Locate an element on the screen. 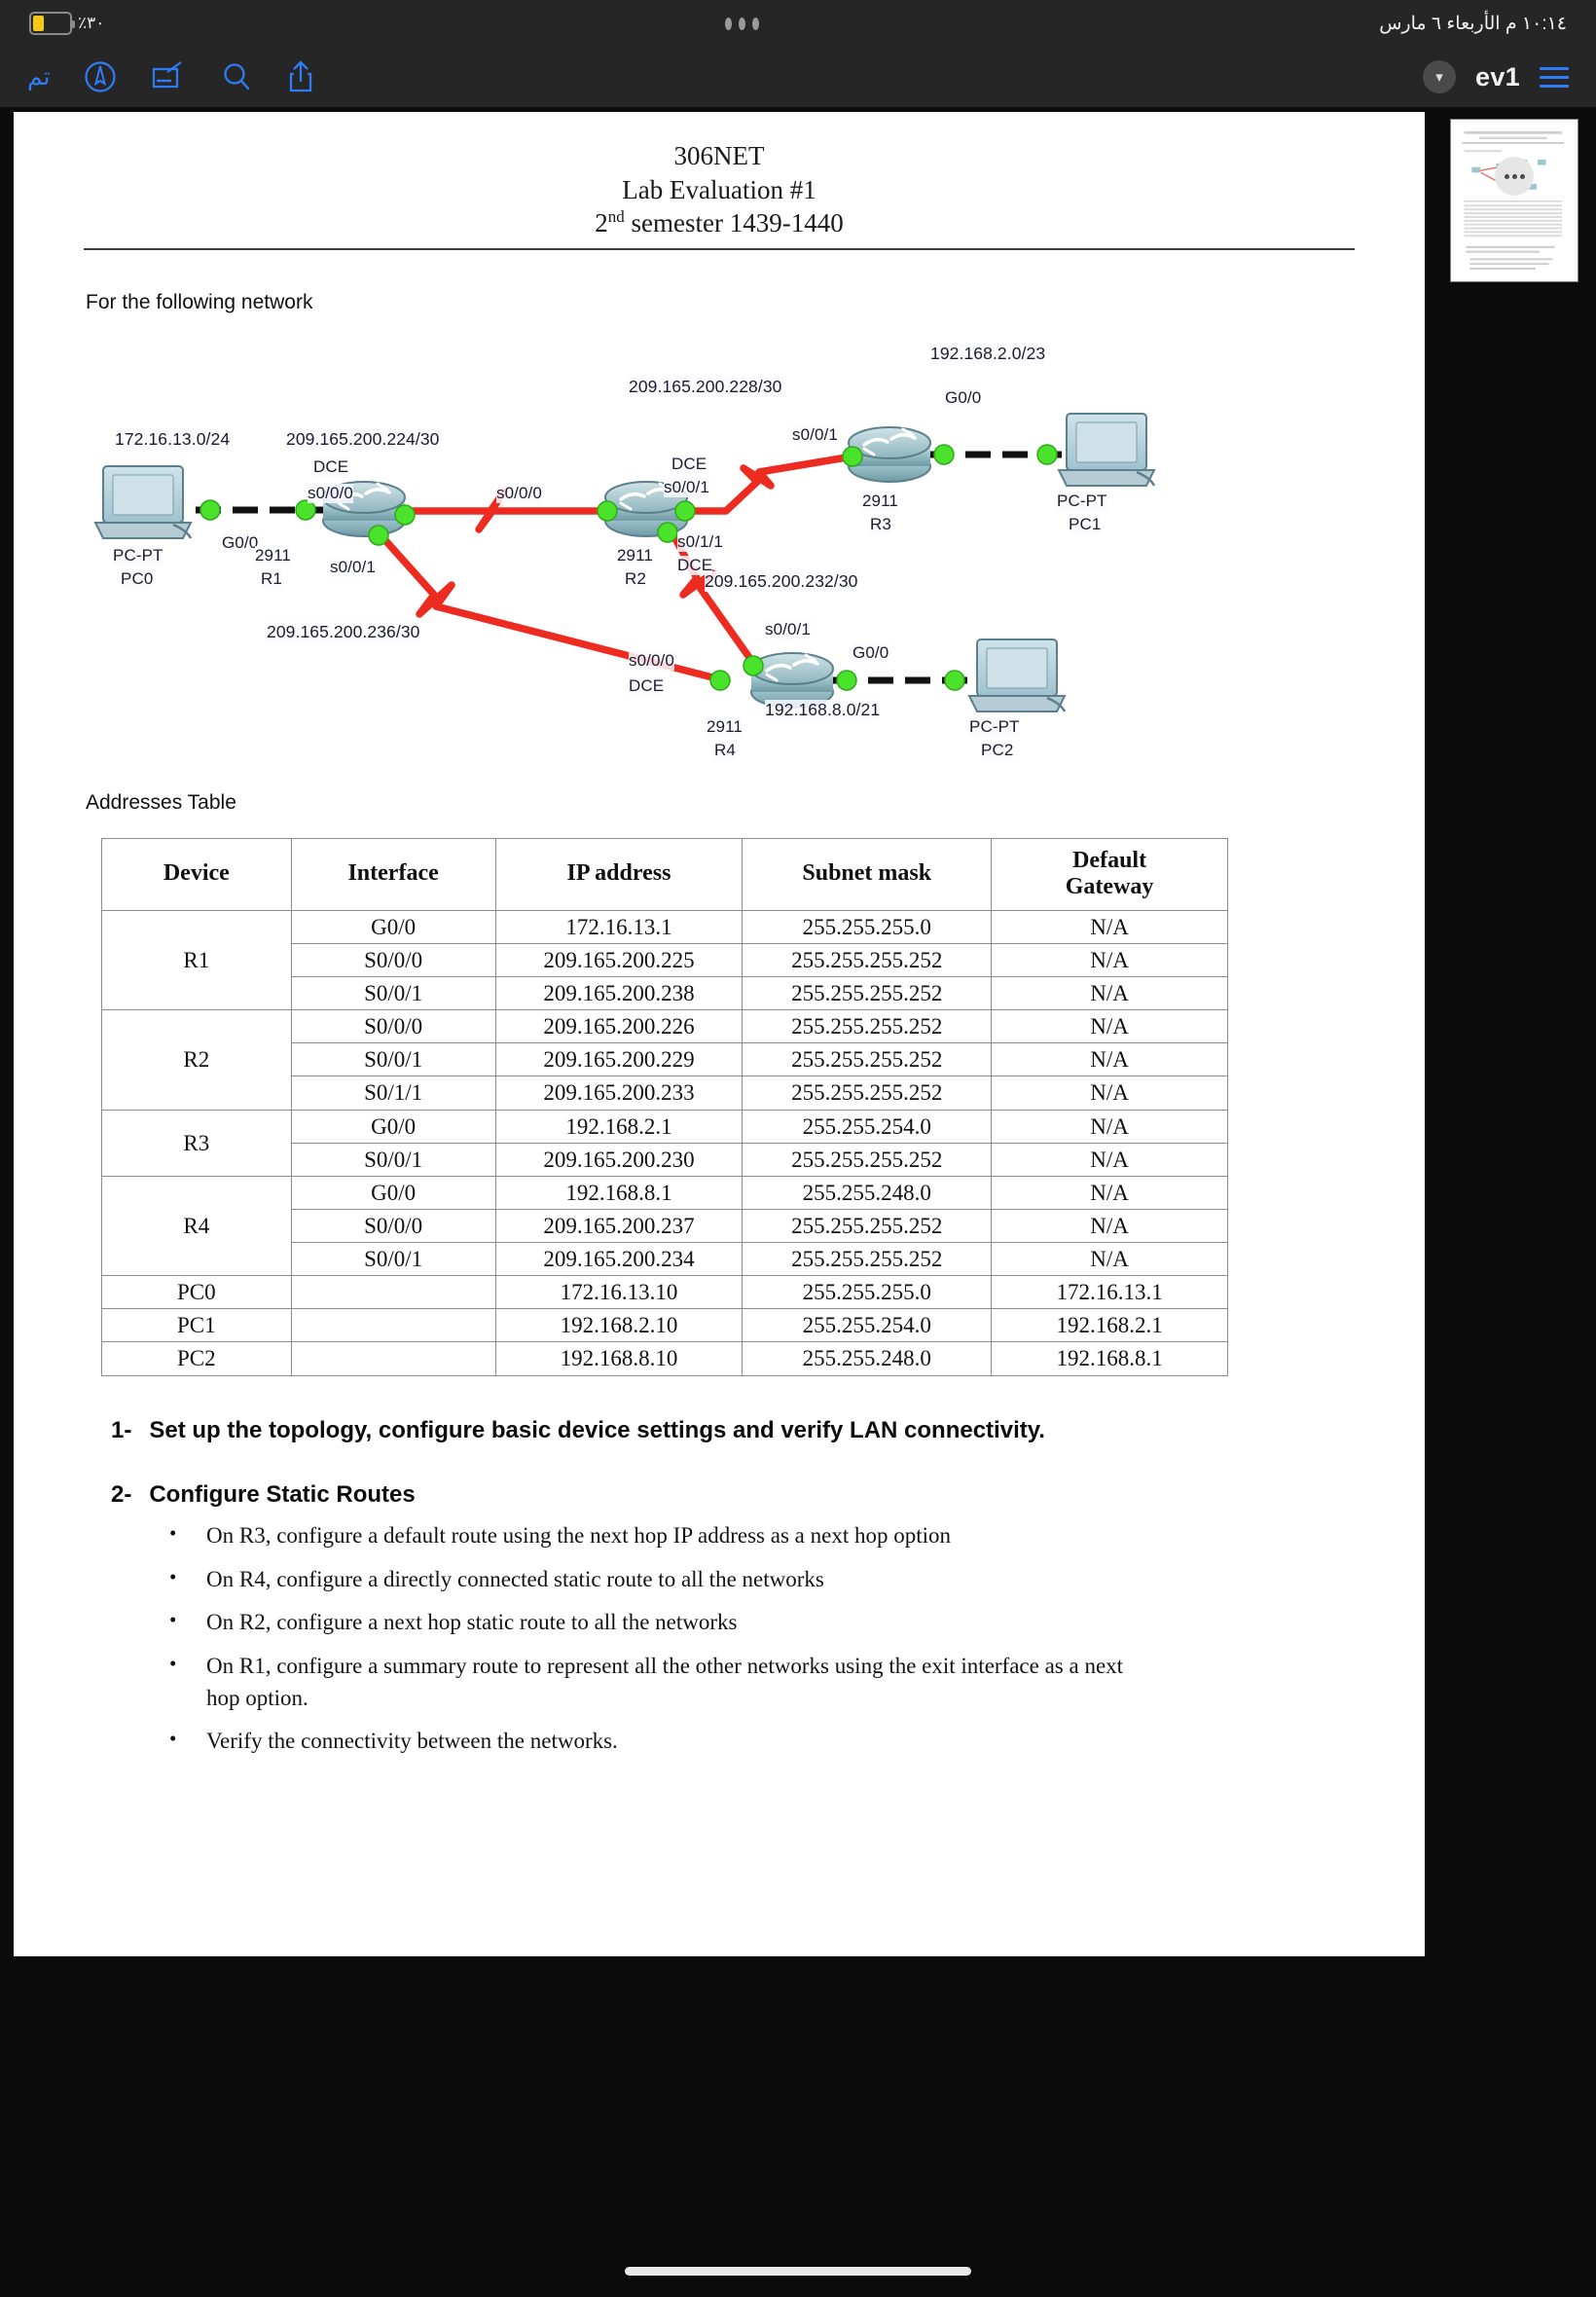  cell-ip: 209.165.200.226 is located at coordinates (619, 1026).